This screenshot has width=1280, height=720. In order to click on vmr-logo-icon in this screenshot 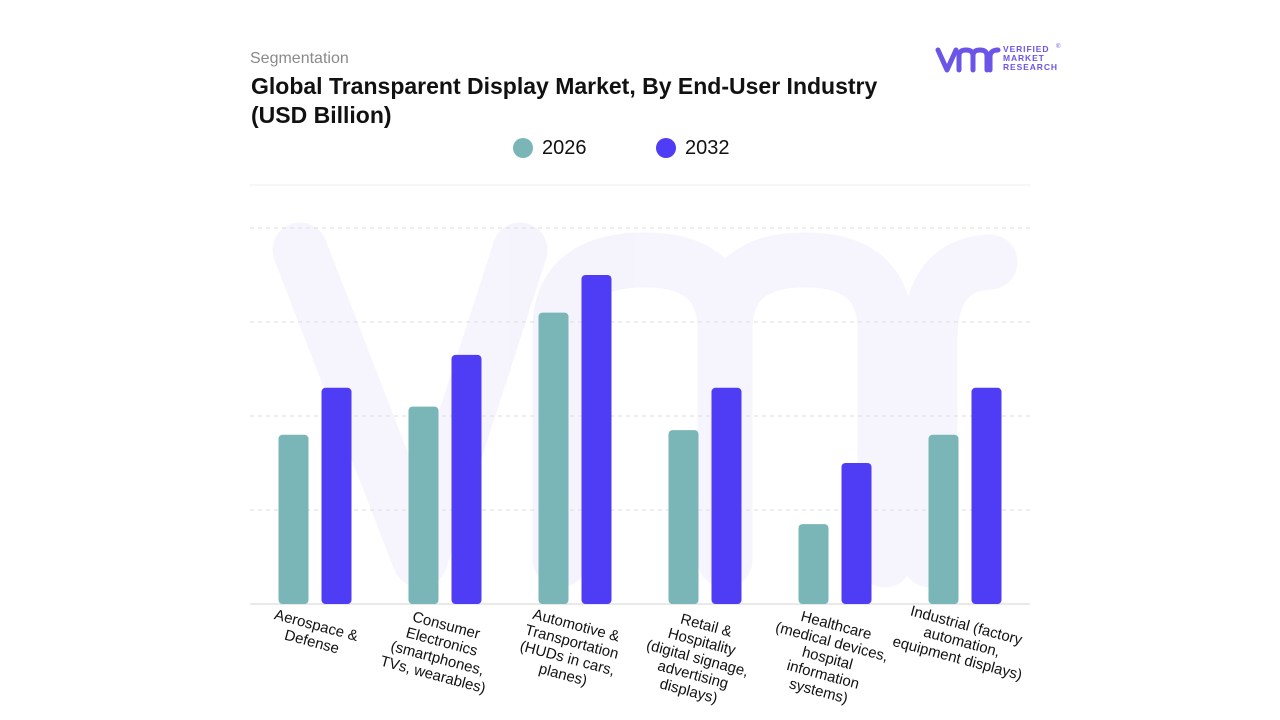, I will do `click(968, 60)`.